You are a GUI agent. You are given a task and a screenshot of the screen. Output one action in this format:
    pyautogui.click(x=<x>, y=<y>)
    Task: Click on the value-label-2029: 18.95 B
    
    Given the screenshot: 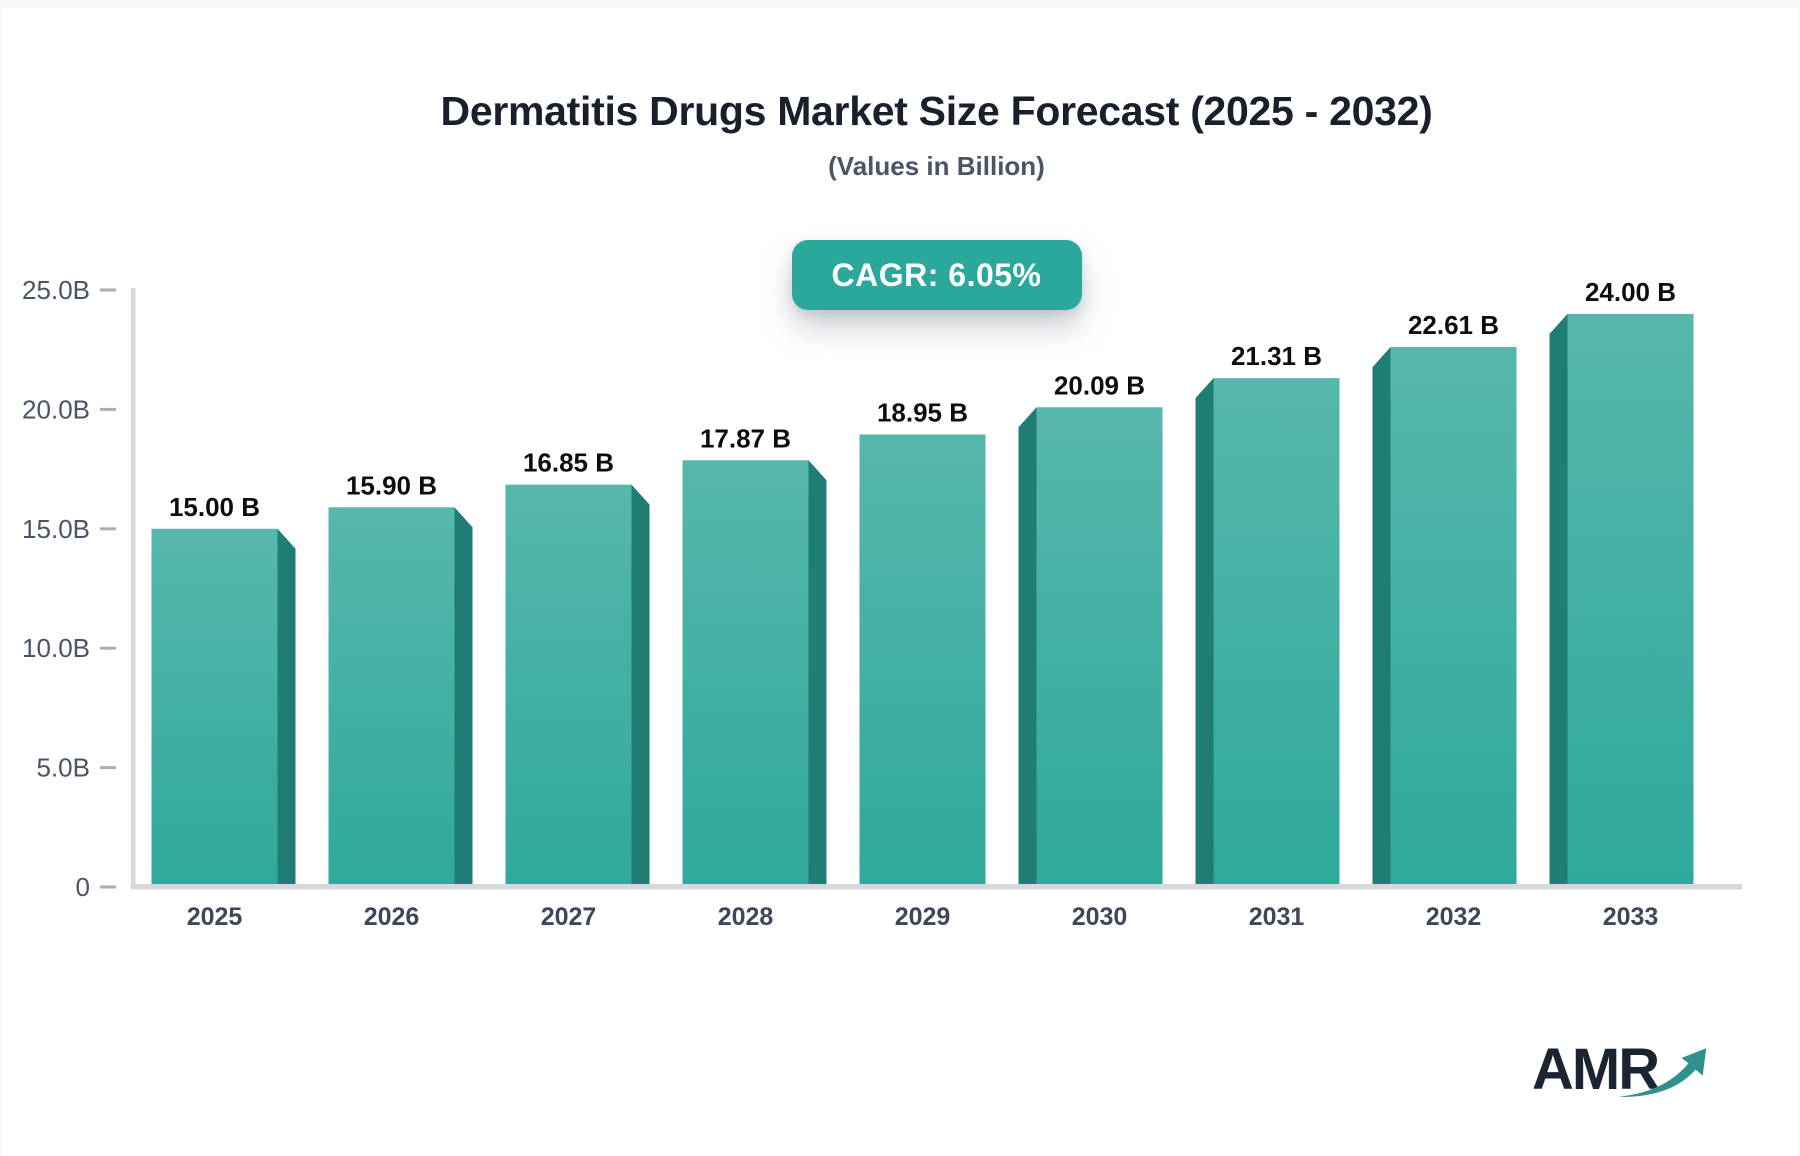 What is the action you would take?
    pyautogui.click(x=922, y=412)
    